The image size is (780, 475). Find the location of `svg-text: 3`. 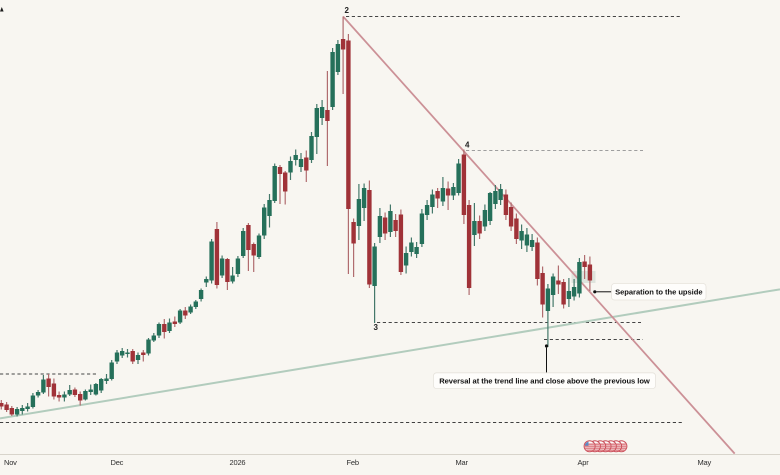

svg-text: 3 is located at coordinates (376, 327).